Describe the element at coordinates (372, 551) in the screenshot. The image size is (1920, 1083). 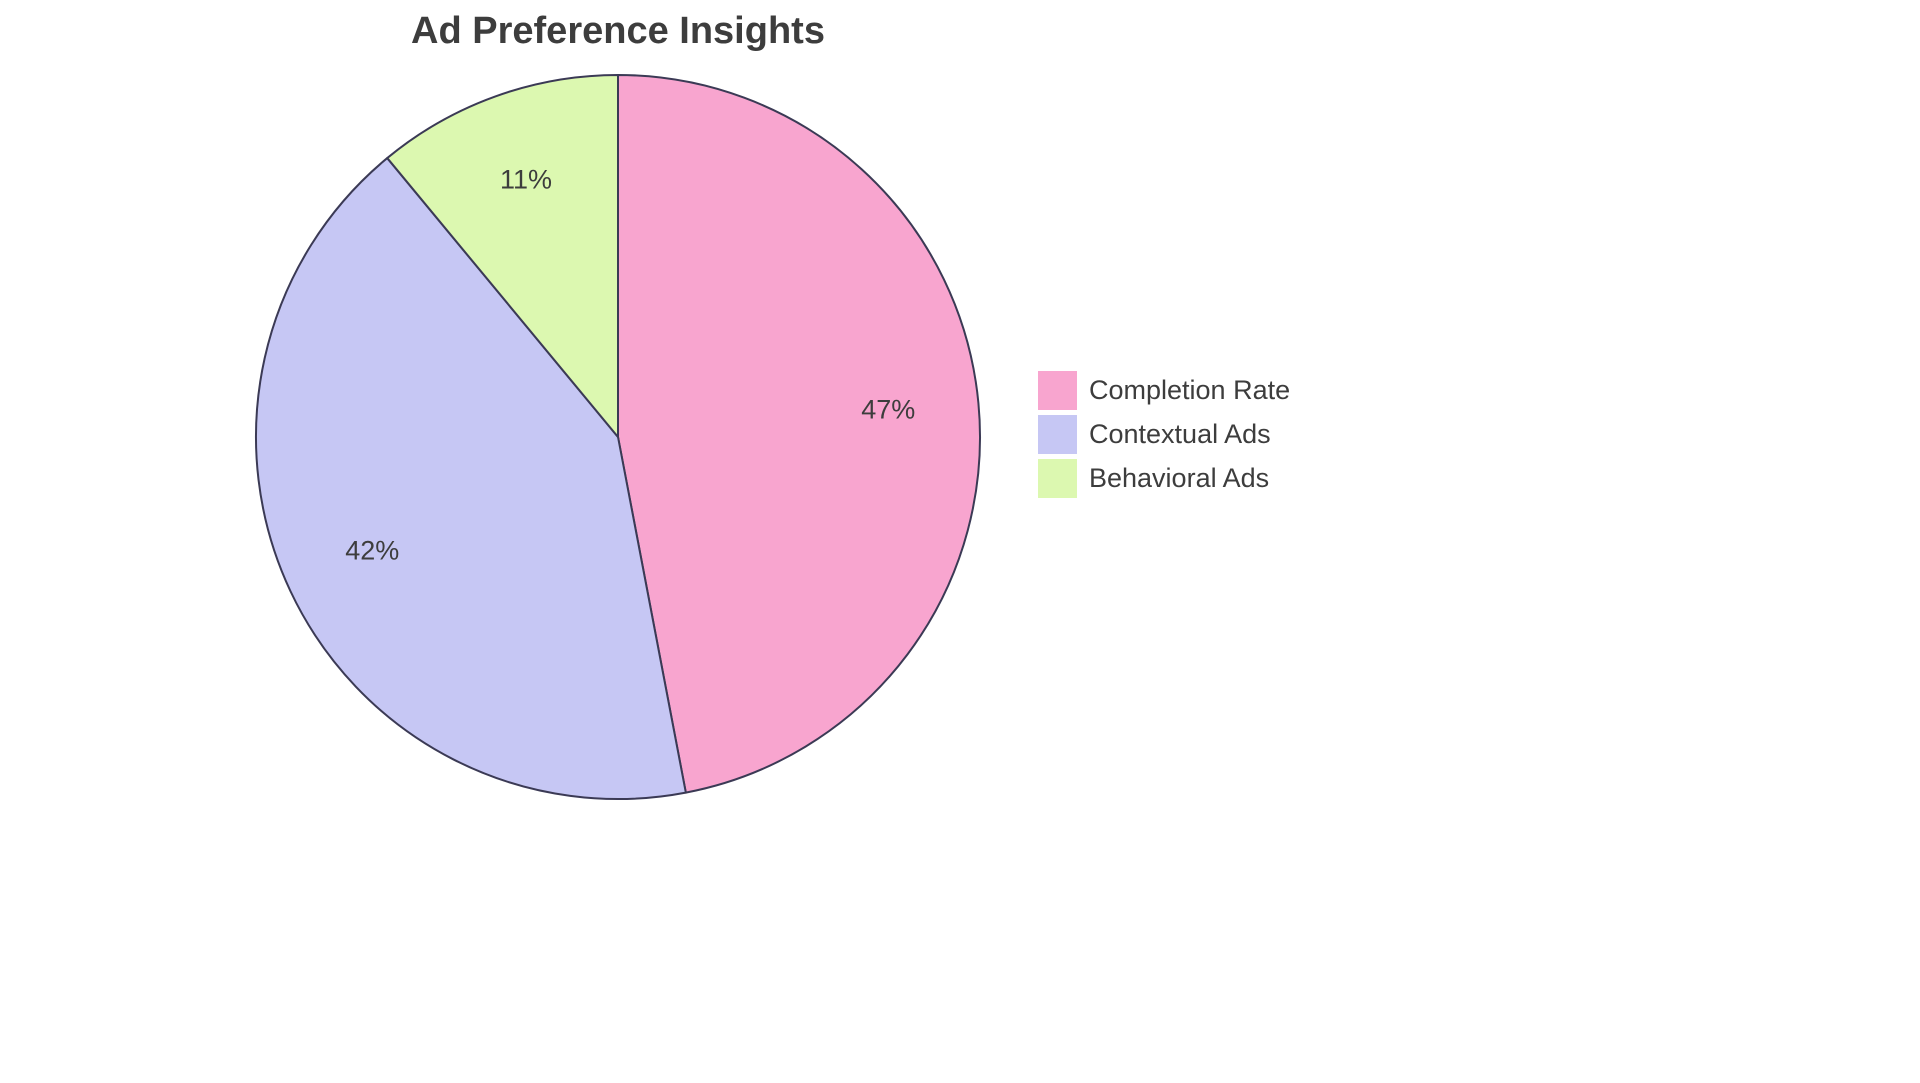
I see `pie-slice-percent-contextual-ads: 42%` at that location.